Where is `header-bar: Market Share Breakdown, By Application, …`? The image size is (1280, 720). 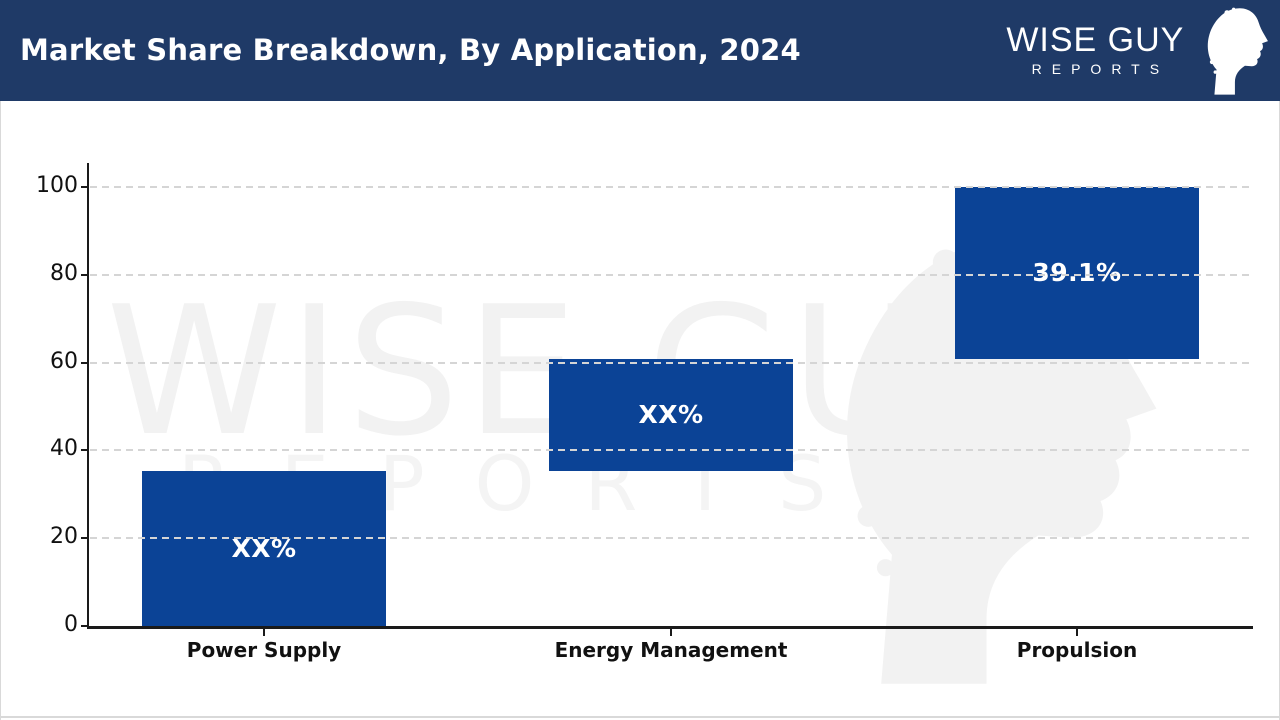
header-bar: Market Share Breakdown, By Application, … is located at coordinates (640, 50).